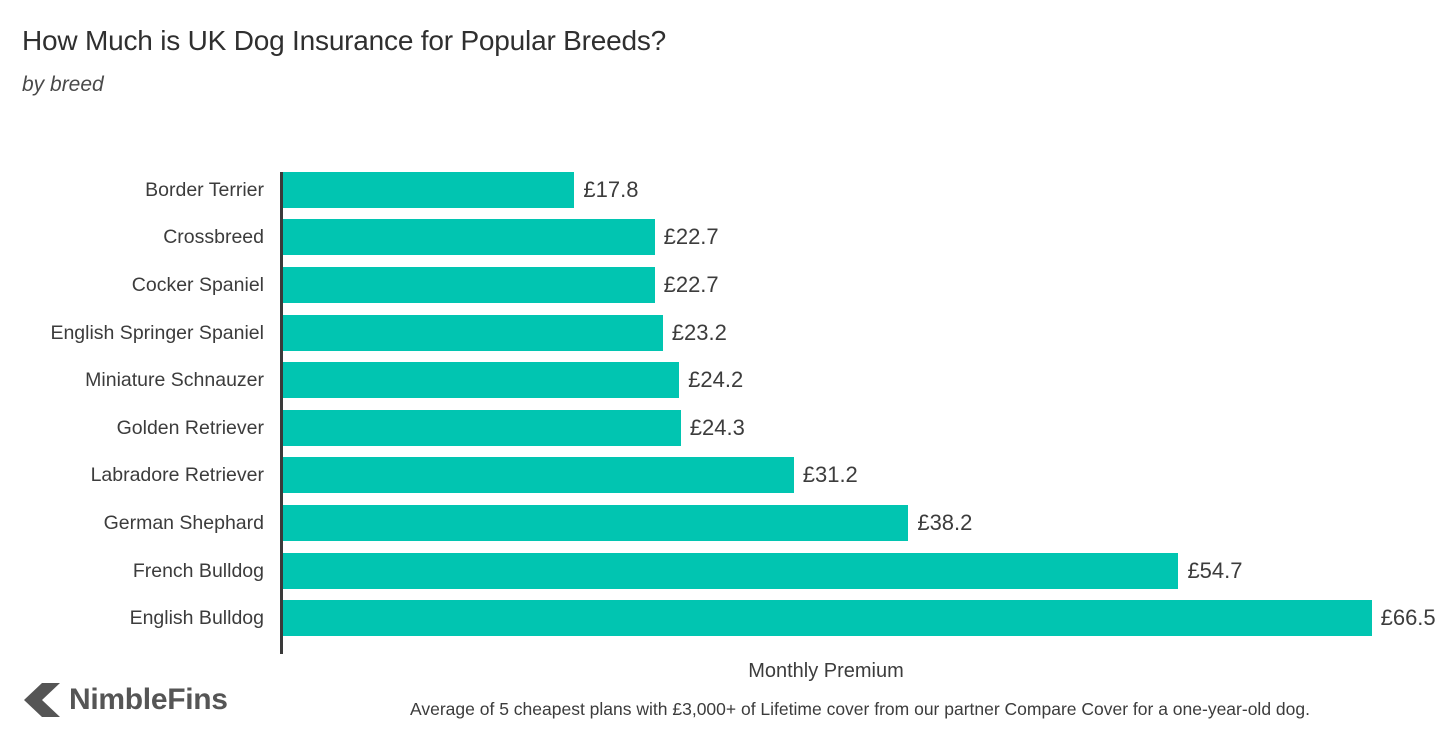  What do you see at coordinates (213, 237) in the screenshot?
I see `bar-category-label: Crossbreed` at bounding box center [213, 237].